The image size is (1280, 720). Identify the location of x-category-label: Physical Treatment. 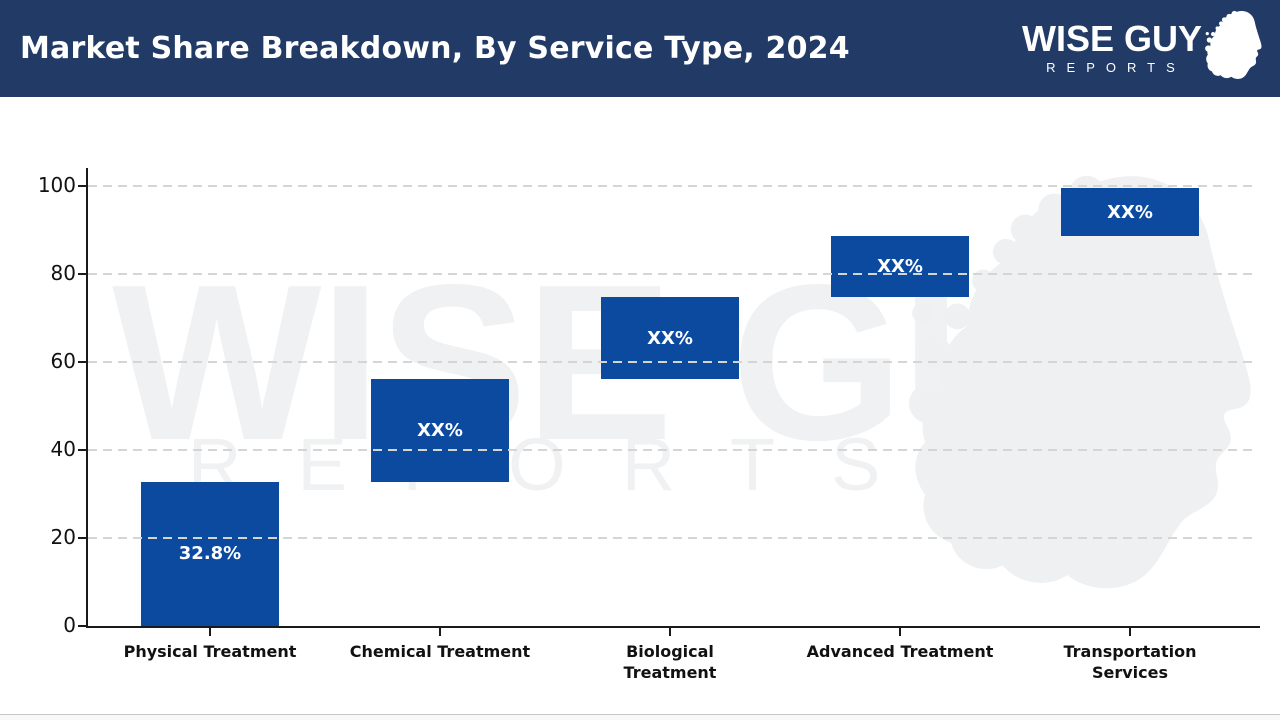
(210, 651).